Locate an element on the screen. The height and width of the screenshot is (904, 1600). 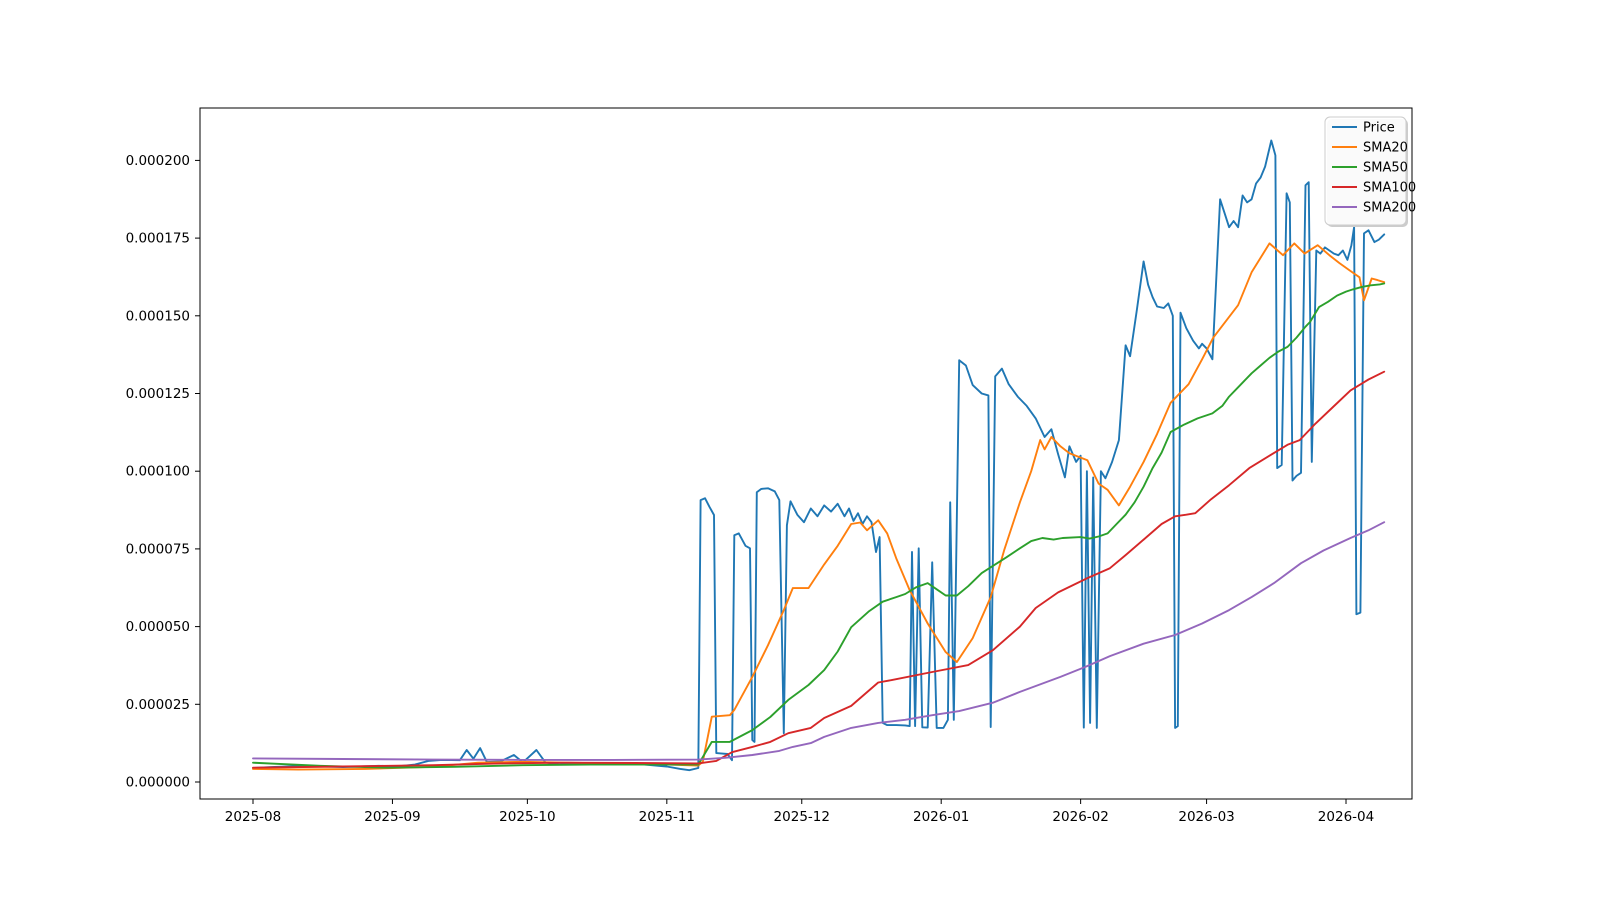
y-tick-label: 0.000175 is located at coordinates (158, 239).